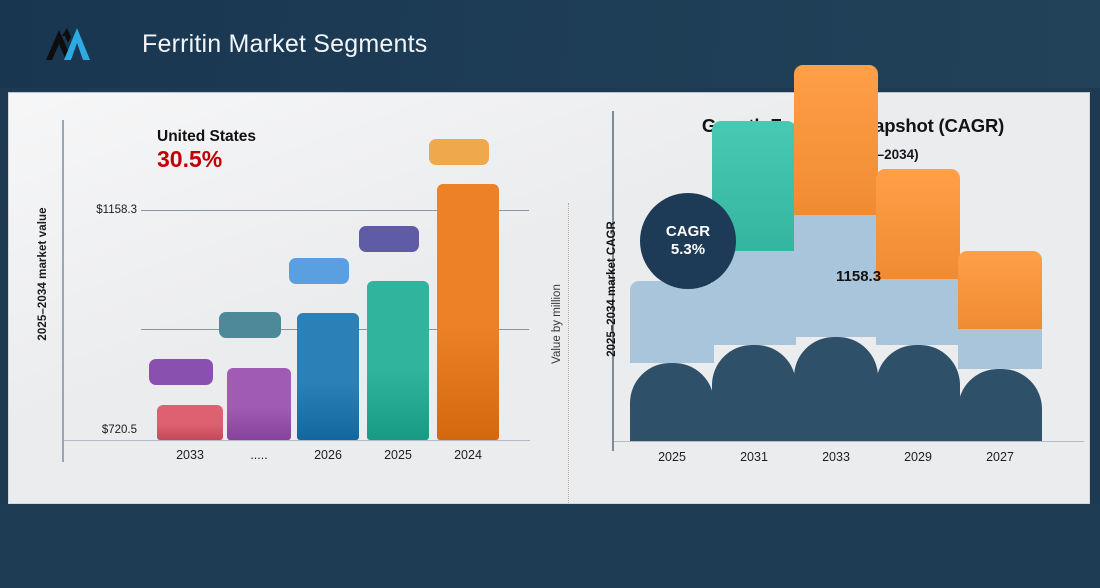 Image resolution: width=1100 pixels, height=588 pixels. I want to click on bar-2026, so click(328, 376).